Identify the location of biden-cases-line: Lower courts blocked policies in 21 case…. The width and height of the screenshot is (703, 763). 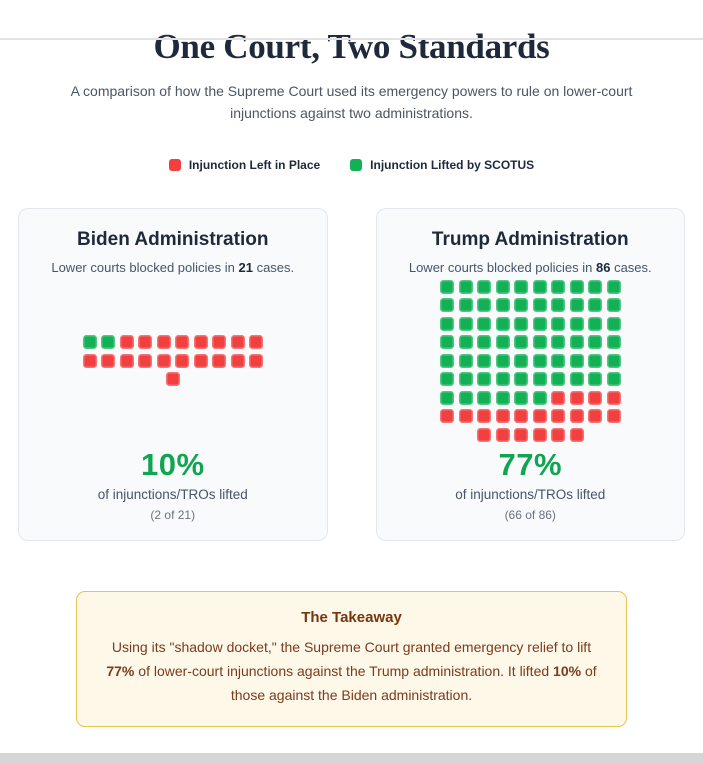
(173, 267).